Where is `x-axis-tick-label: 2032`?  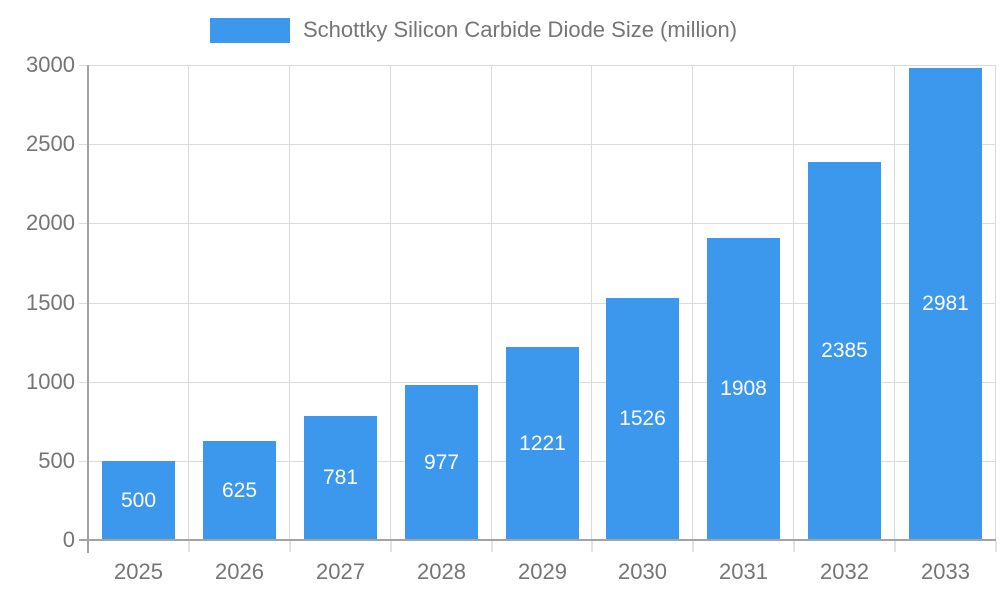
x-axis-tick-label: 2032 is located at coordinates (844, 571).